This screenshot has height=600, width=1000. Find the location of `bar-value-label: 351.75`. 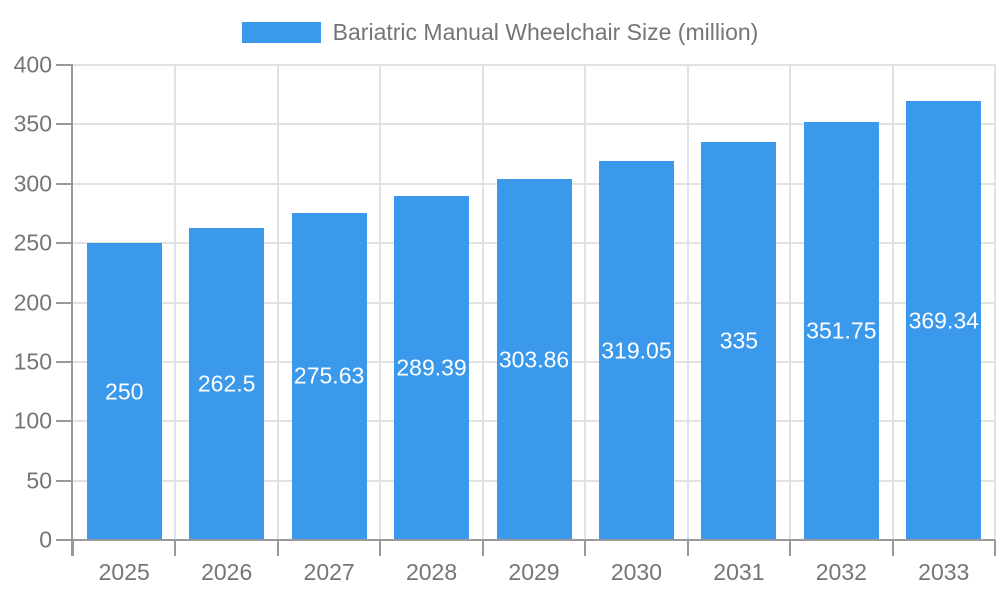

bar-value-label: 351.75 is located at coordinates (841, 330).